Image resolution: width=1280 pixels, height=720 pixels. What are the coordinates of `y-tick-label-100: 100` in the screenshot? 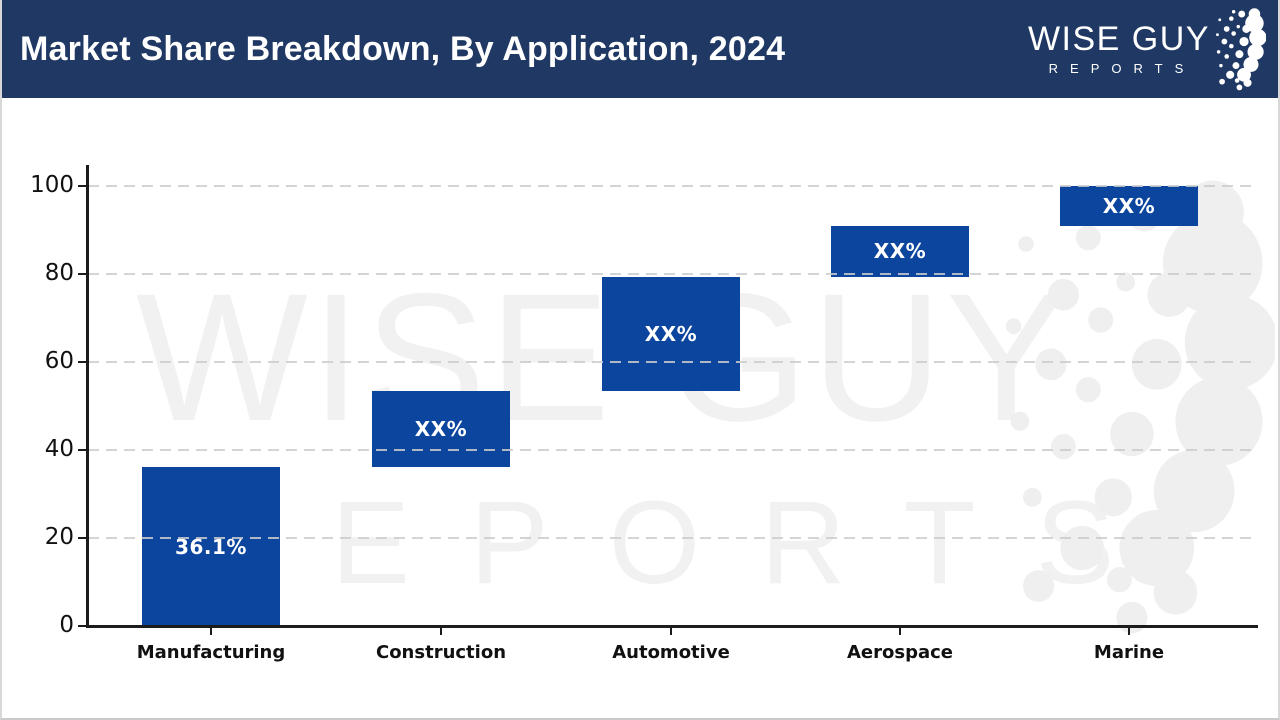 It's located at (52, 185).